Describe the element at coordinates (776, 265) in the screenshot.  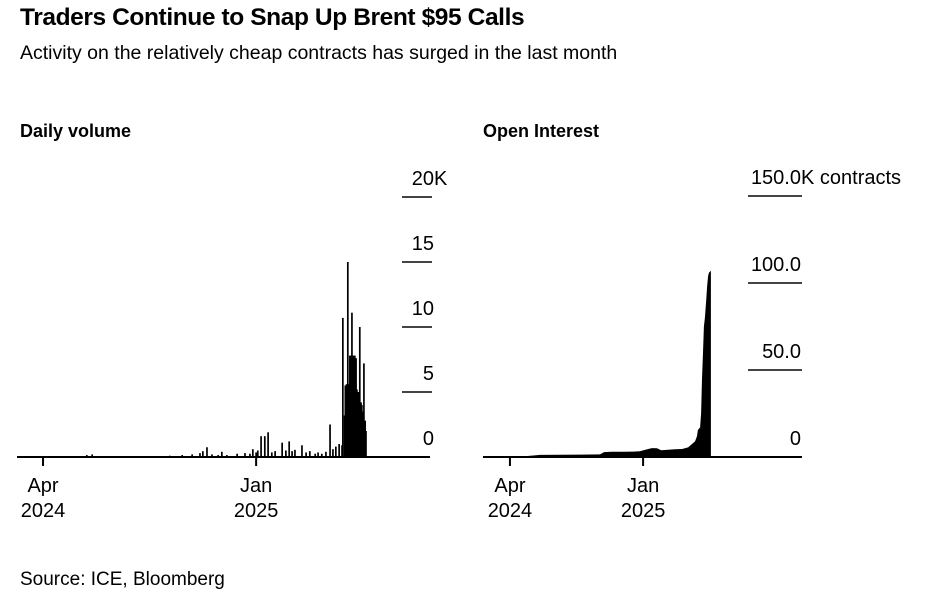
I see `y-tick-label: 100.0` at that location.